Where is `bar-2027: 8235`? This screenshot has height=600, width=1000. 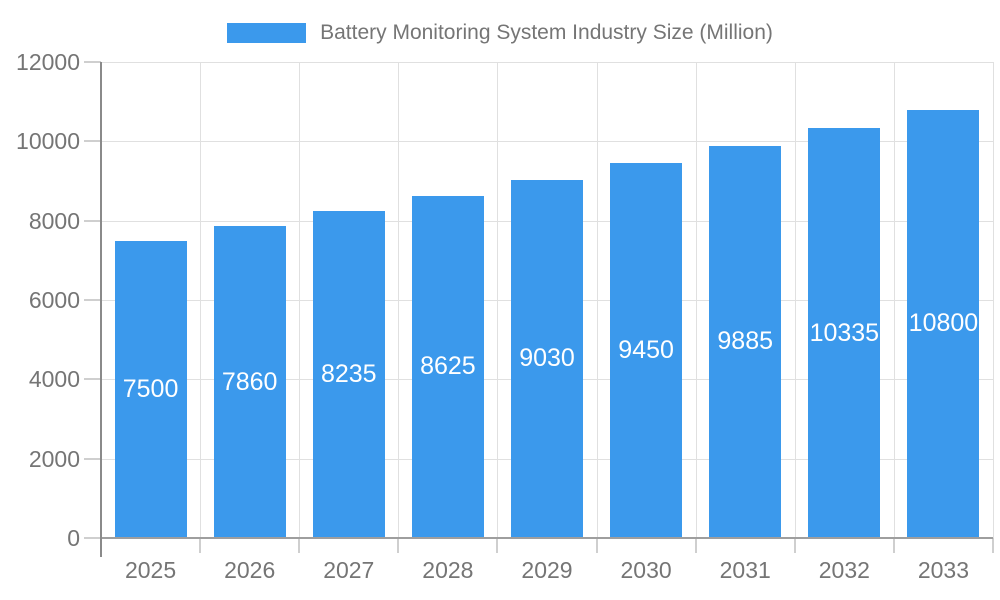
bar-2027: 8235 is located at coordinates (348, 374).